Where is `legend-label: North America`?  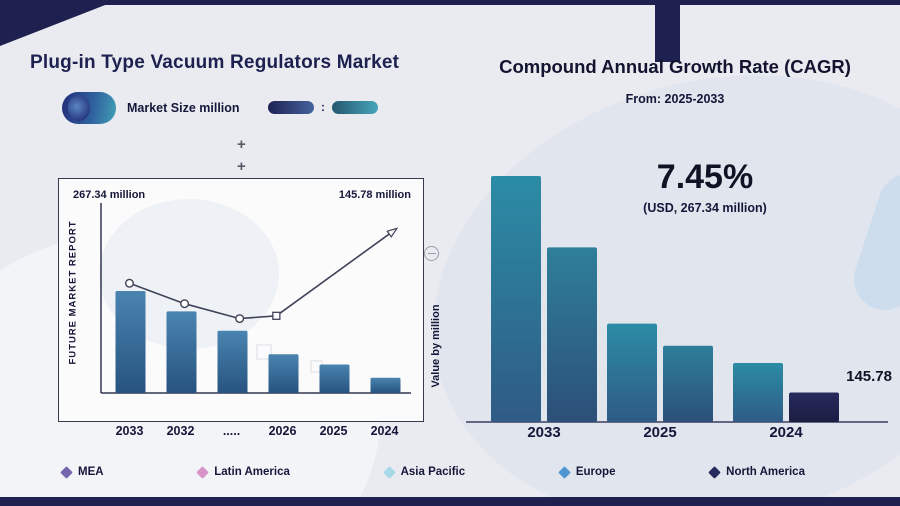
legend-label: North America is located at coordinates (765, 472).